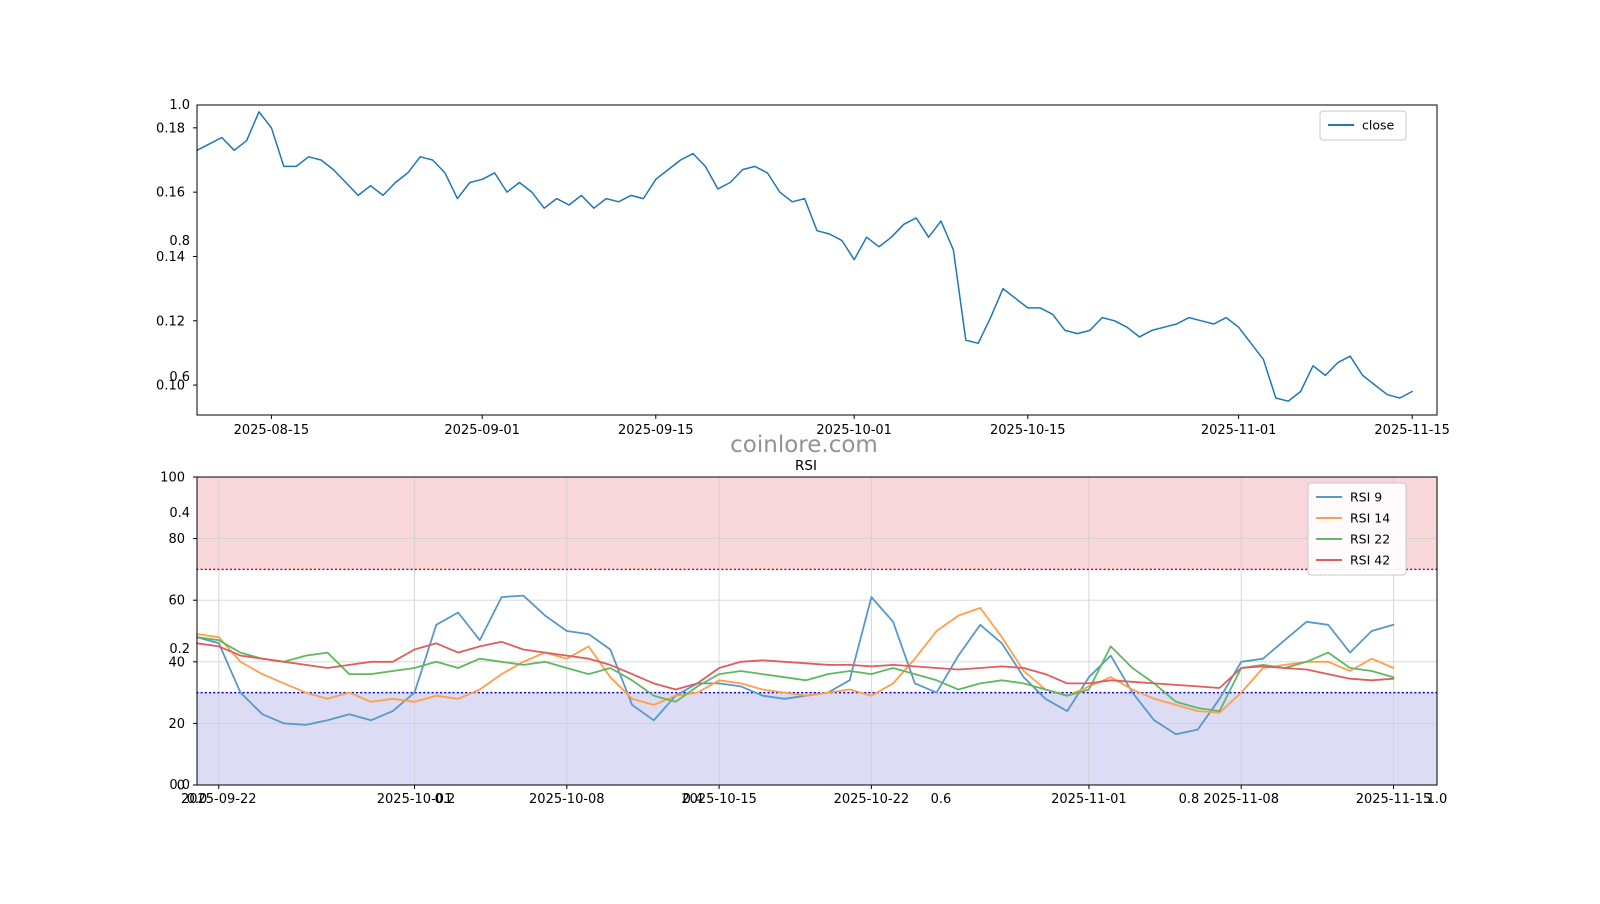 This screenshot has height=904, width=1600. I want to click on rsi-42-line, so click(795, 665).